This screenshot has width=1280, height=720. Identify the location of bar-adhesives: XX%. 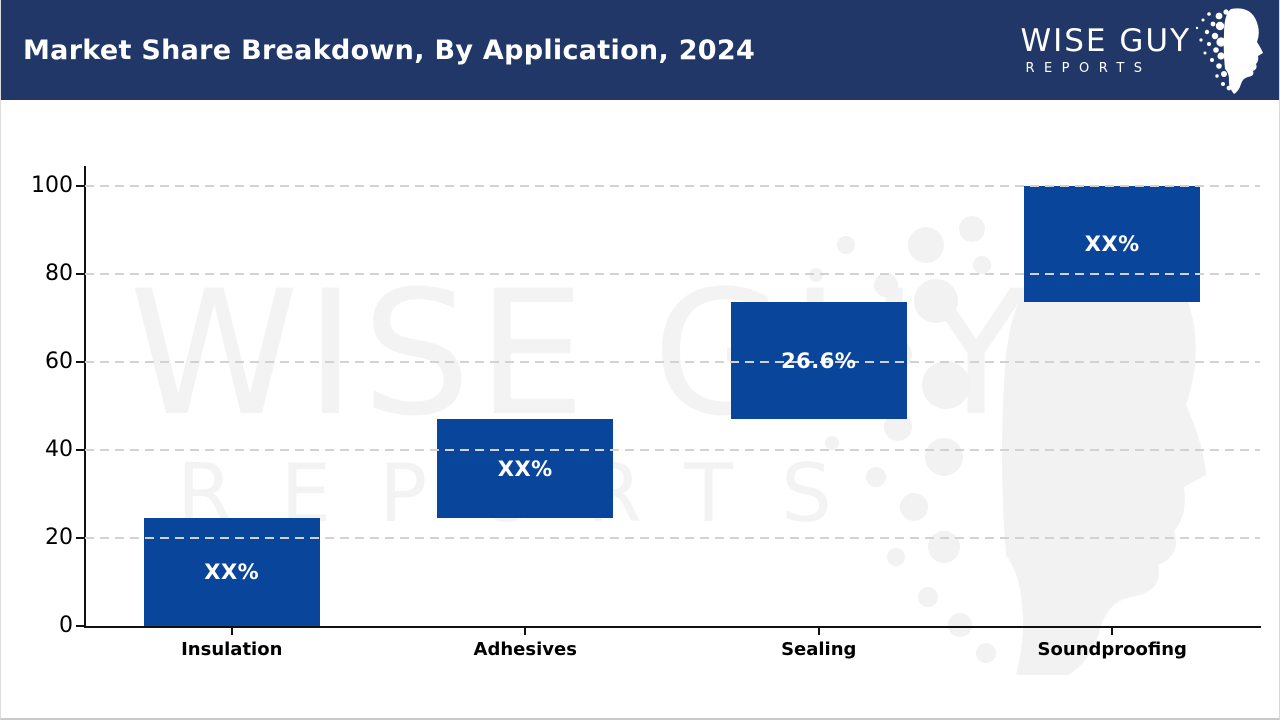
(525, 469).